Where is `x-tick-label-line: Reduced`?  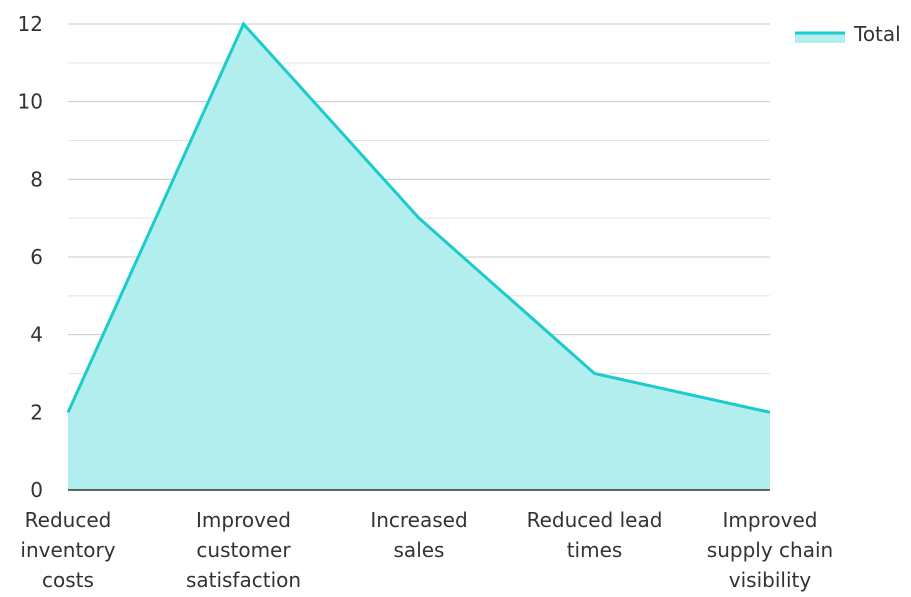 x-tick-label-line: Reduced is located at coordinates (68, 520).